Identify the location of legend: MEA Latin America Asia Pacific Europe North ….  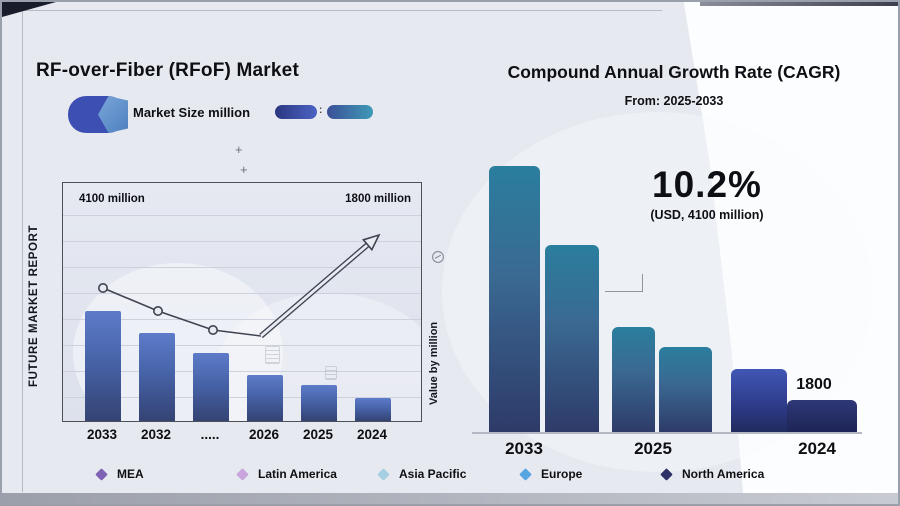
(450, 476).